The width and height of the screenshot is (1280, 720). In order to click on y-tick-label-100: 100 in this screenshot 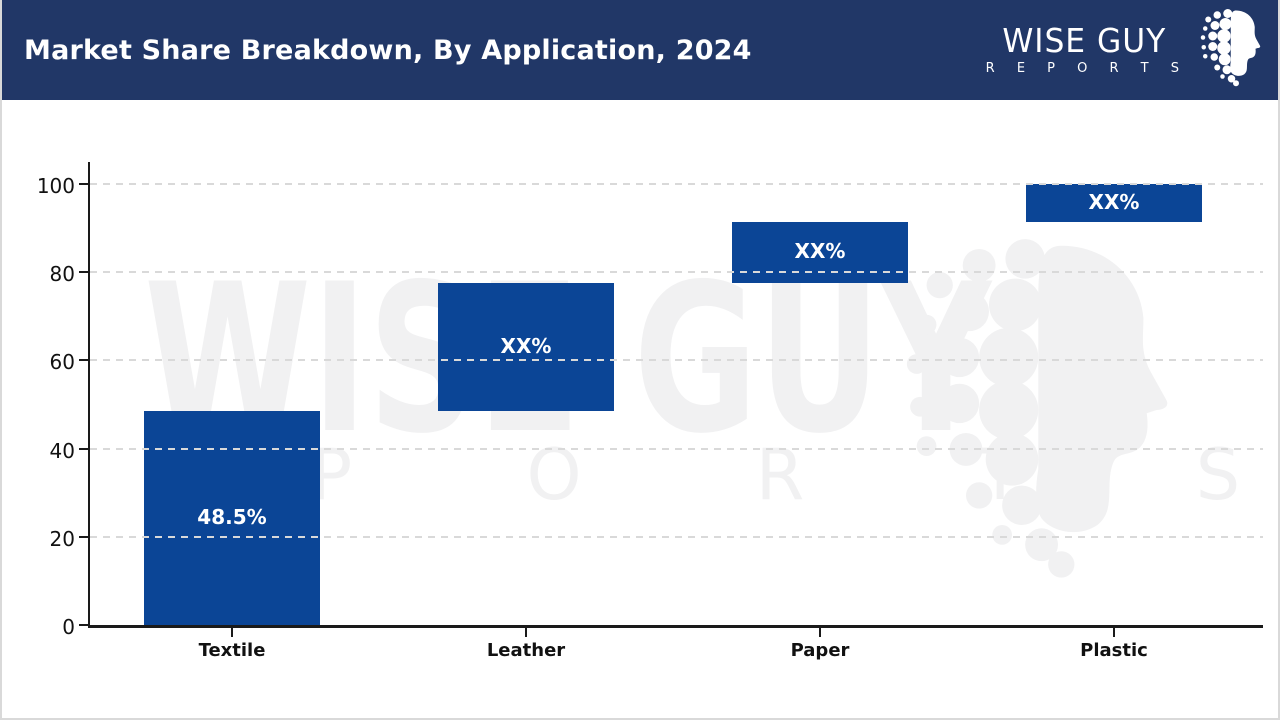, I will do `click(55, 186)`.